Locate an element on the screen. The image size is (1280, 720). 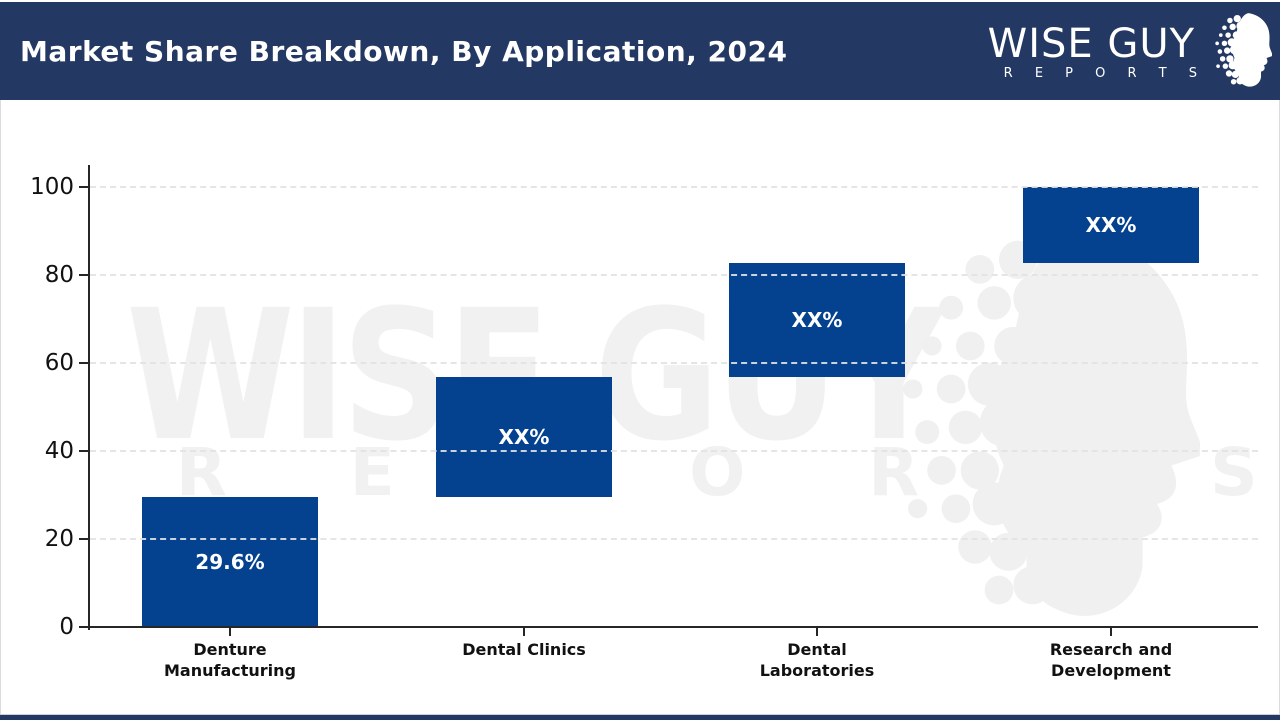
bar-value-label-denture-manufacturing: 29.6% is located at coordinates (230, 561).